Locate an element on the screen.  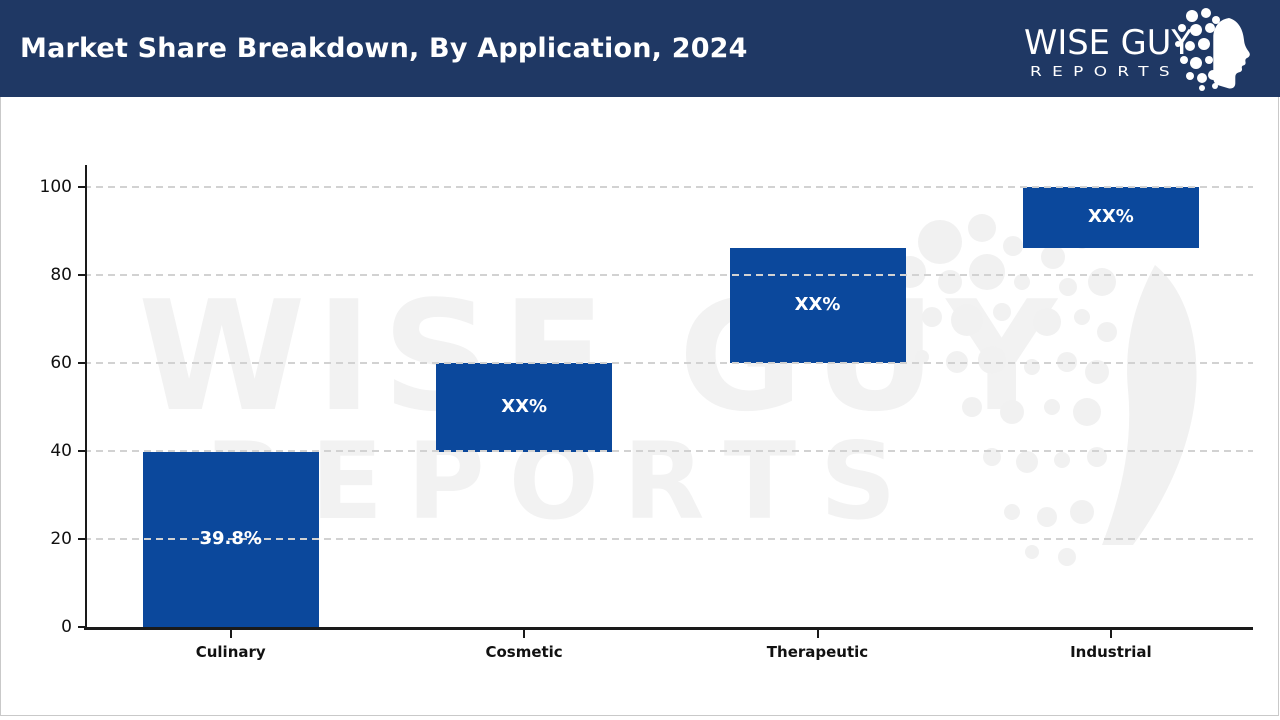
x-category-label-therapeutic: Therapeutic is located at coordinates (817, 652).